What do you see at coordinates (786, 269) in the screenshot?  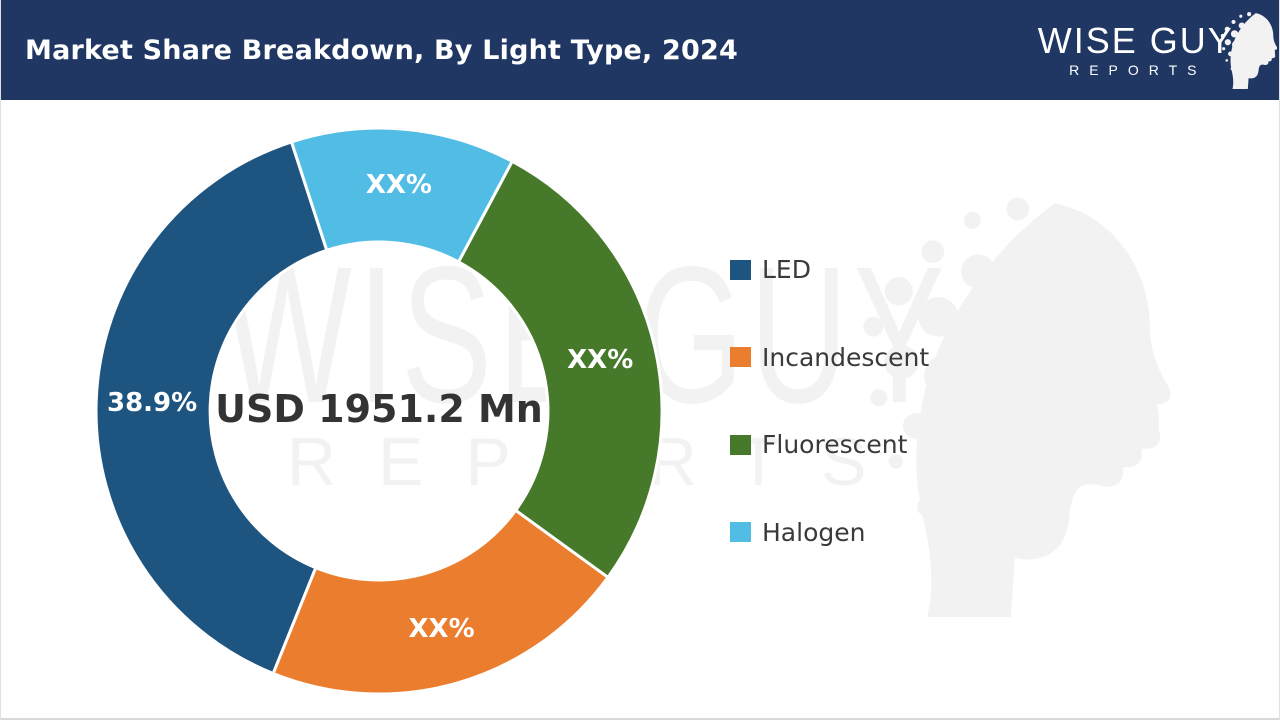 I see `legend-label-led: LED` at bounding box center [786, 269].